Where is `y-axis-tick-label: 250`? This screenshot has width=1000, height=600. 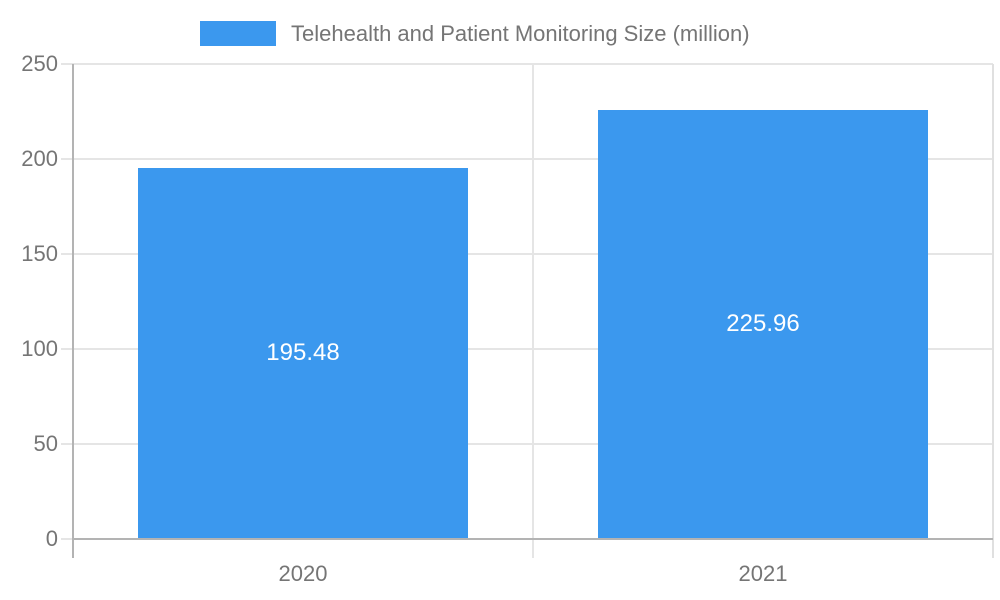
y-axis-tick-label: 250 is located at coordinates (39, 63).